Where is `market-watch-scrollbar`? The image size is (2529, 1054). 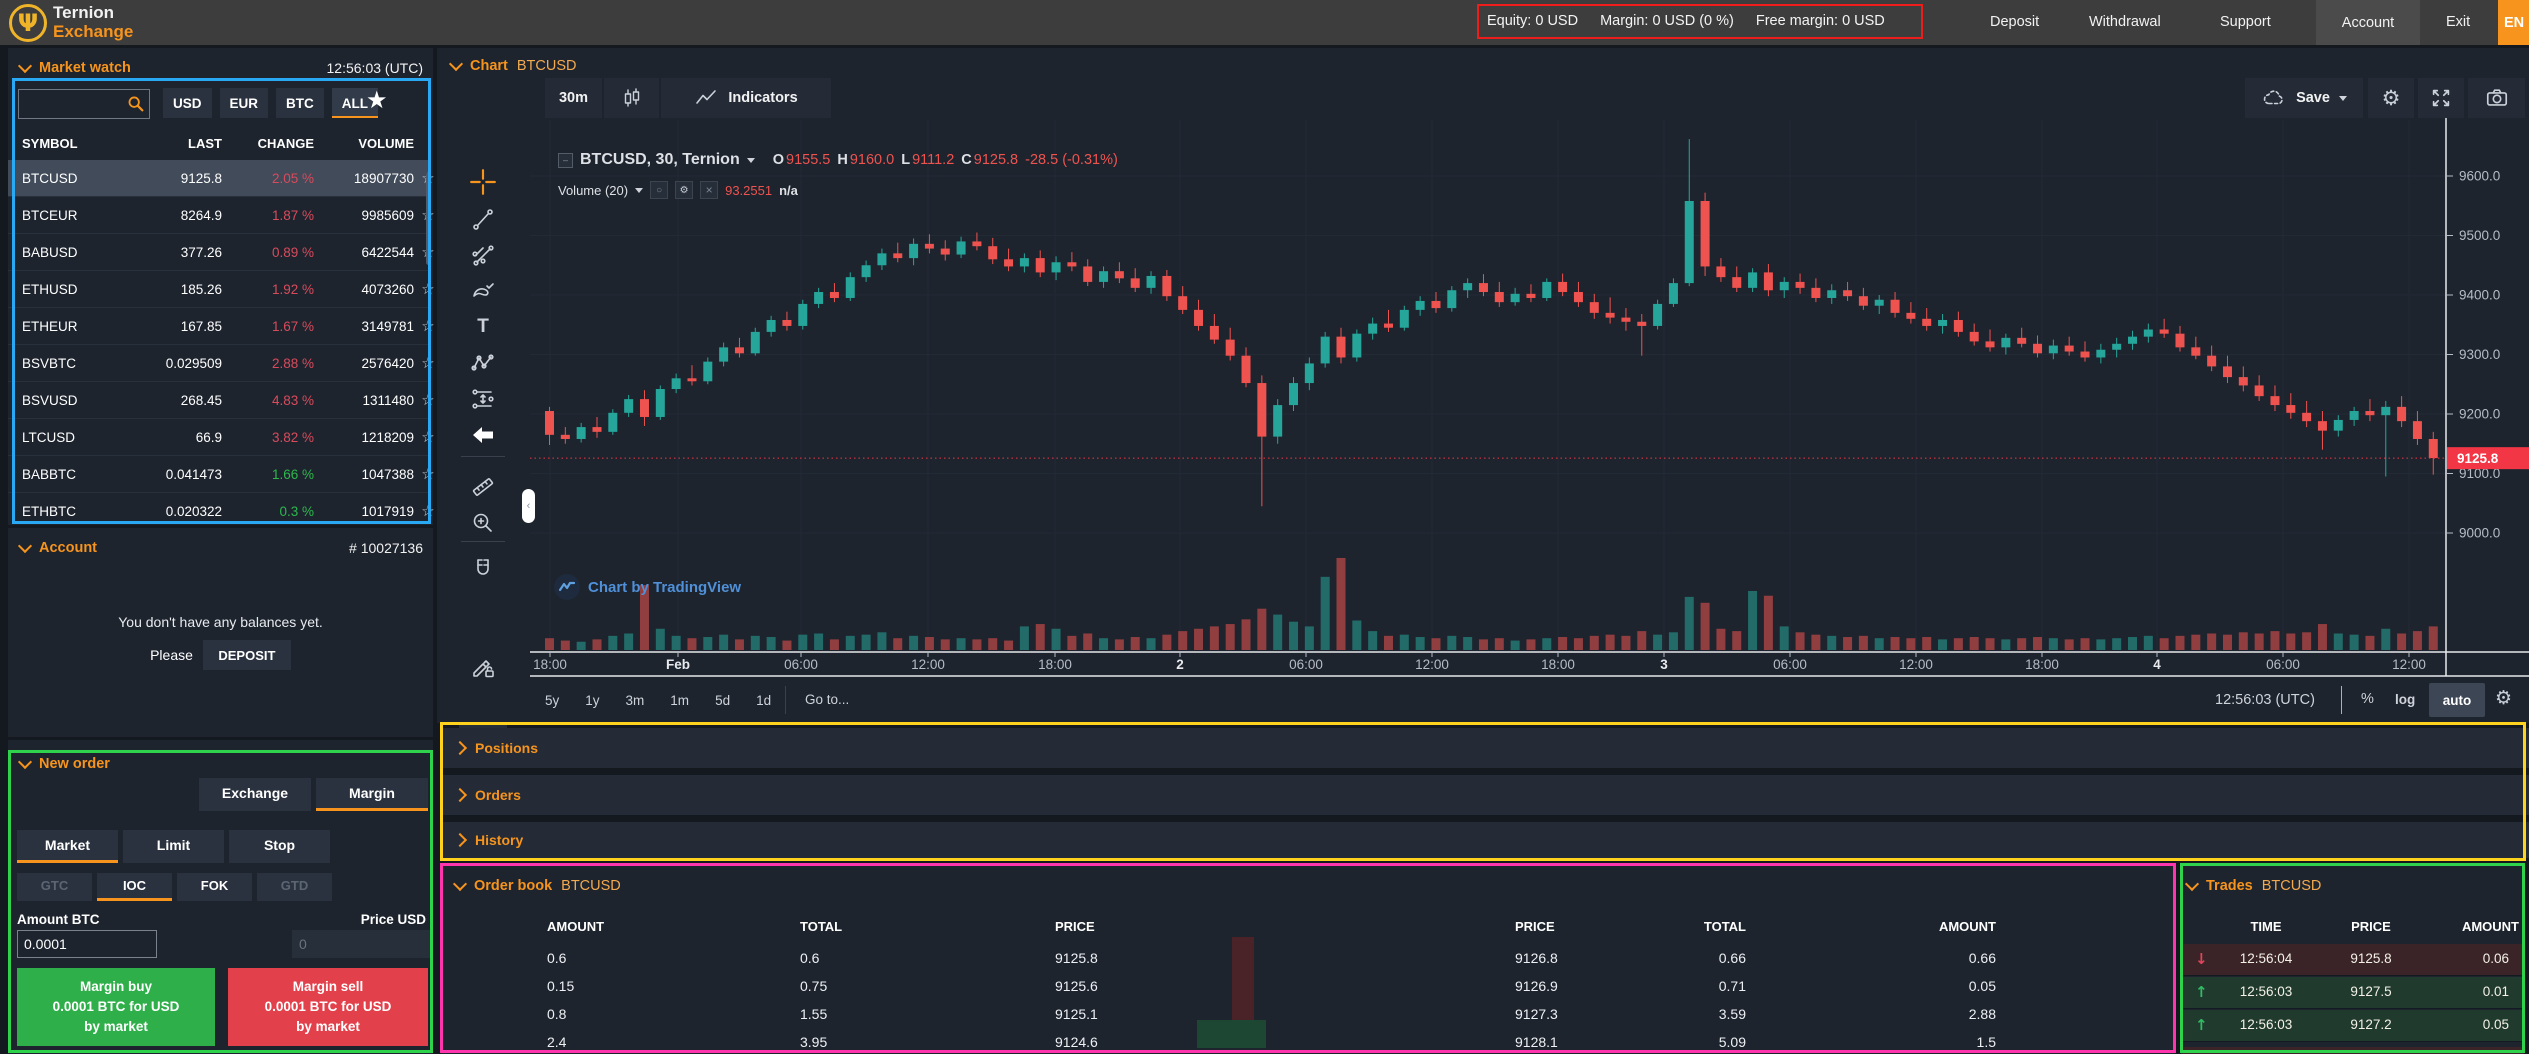
market-watch-scrollbar is located at coordinates (428, 219).